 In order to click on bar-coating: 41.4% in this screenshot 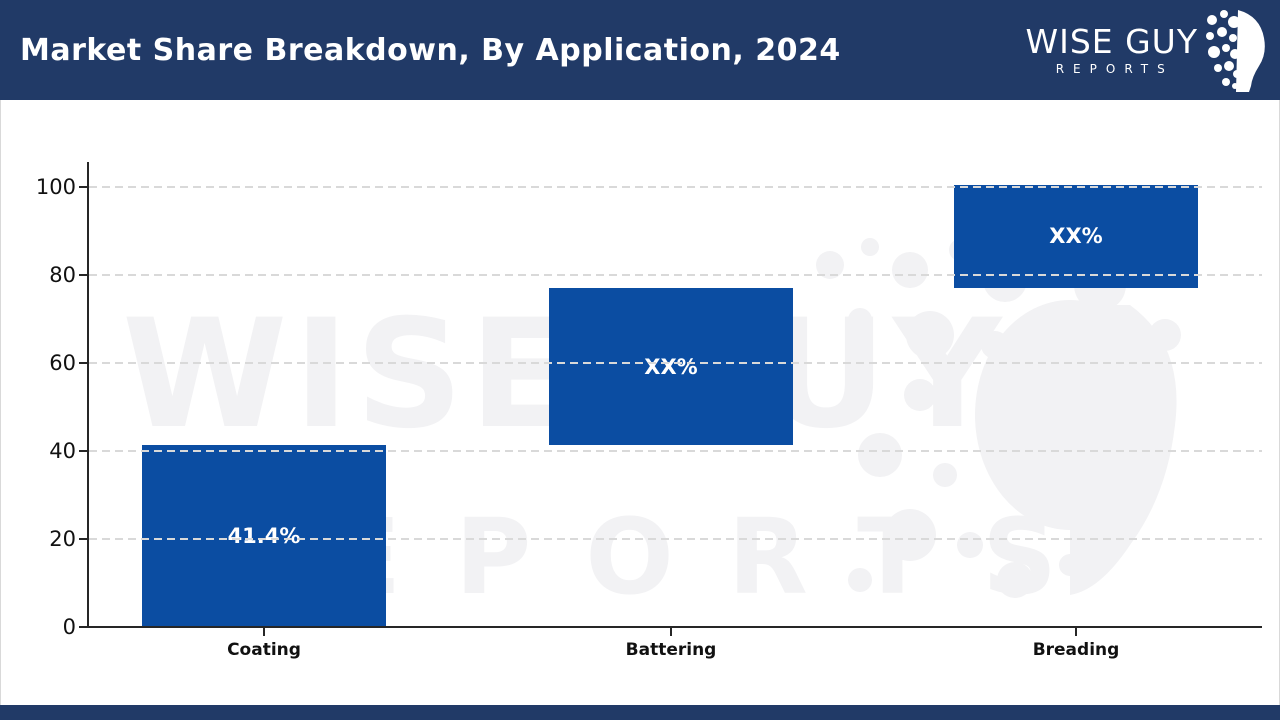, I will do `click(264, 535)`.